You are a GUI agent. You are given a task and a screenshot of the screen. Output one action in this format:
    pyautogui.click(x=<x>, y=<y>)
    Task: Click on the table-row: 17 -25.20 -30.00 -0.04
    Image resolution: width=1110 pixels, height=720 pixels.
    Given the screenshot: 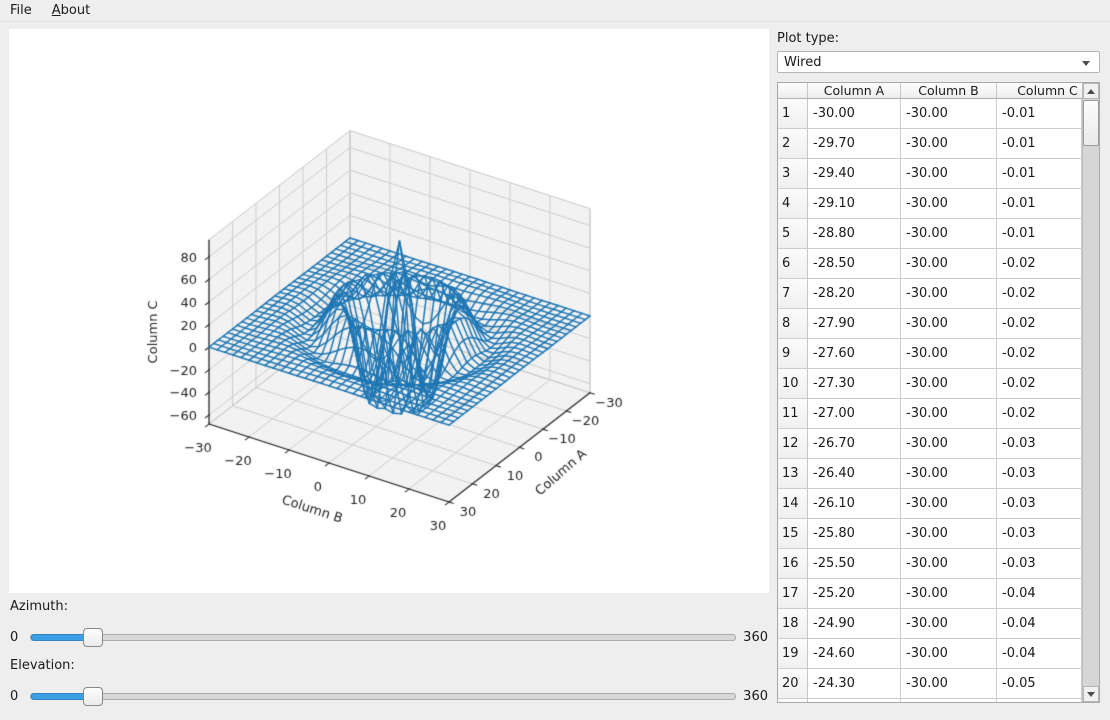 What is the action you would take?
    pyautogui.click(x=930, y=594)
    